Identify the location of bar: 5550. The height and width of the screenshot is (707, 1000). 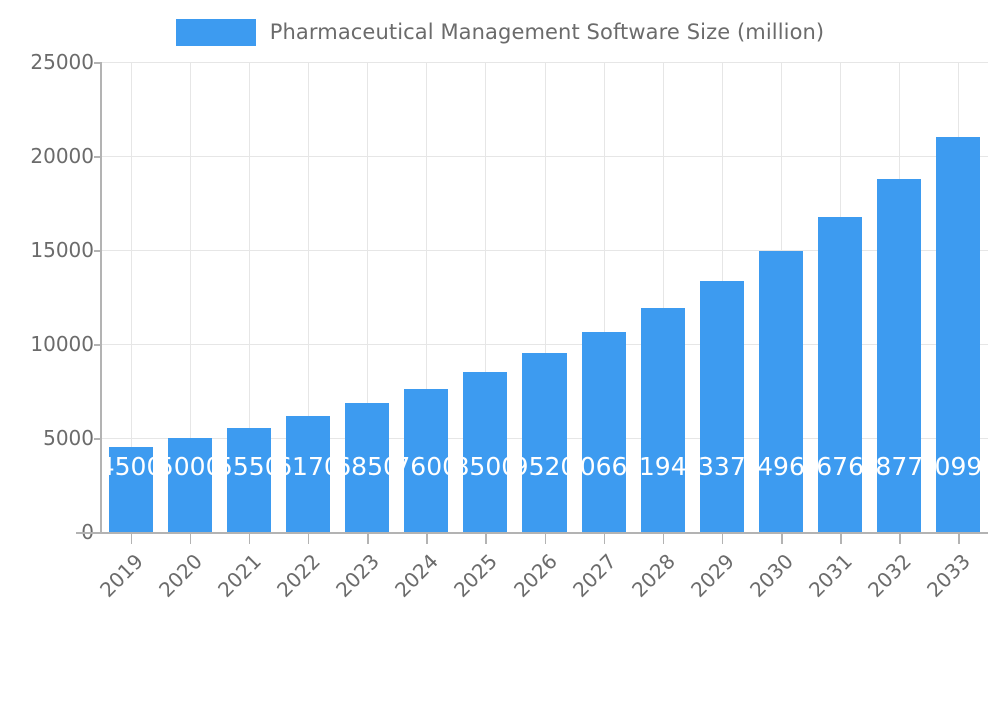
(248, 479).